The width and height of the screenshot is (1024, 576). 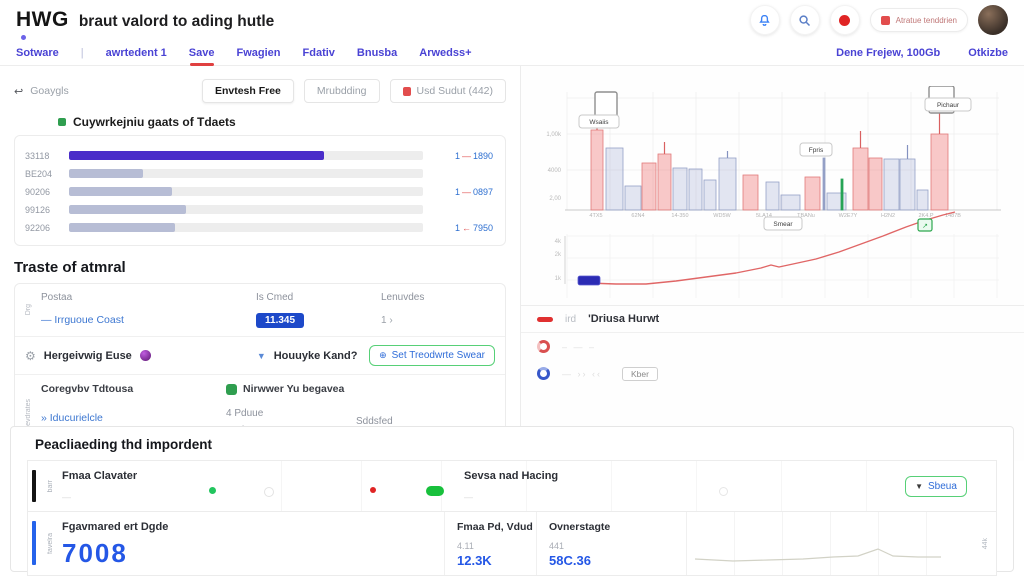 I want to click on nav-item-arwedss: Arwedss+, so click(x=445, y=52).